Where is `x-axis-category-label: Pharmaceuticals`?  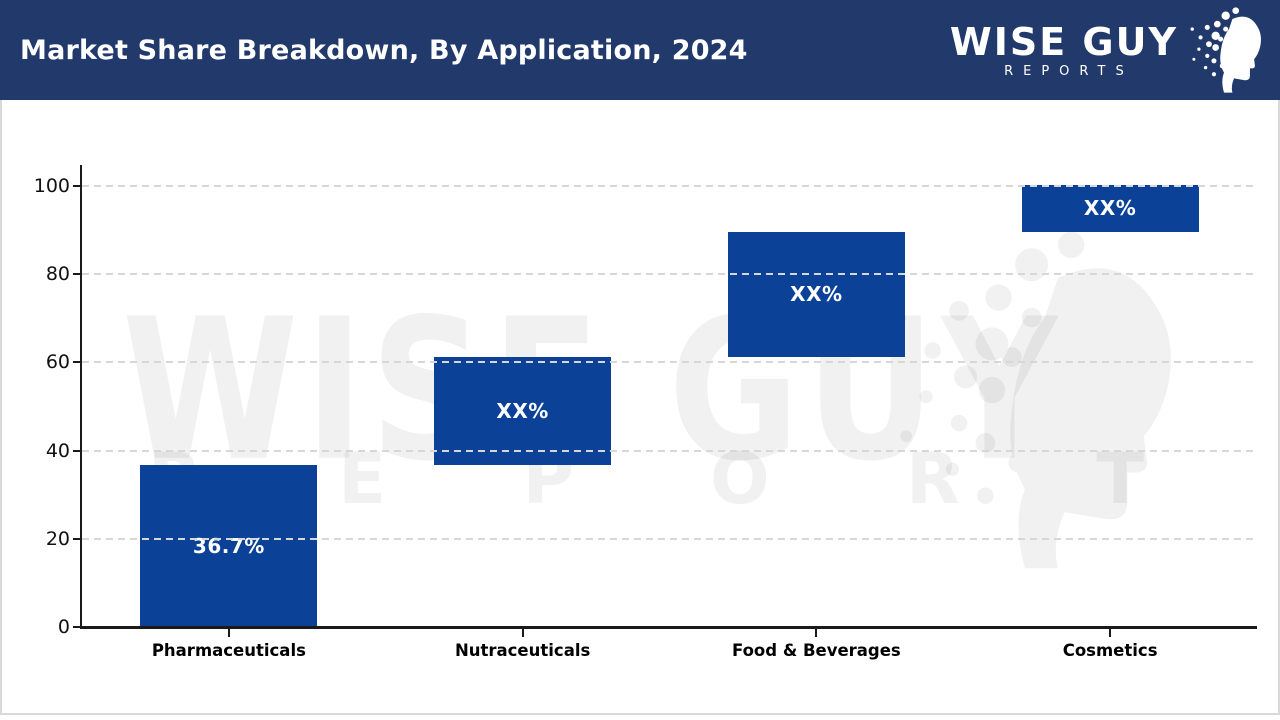
x-axis-category-label: Pharmaceuticals is located at coordinates (228, 650).